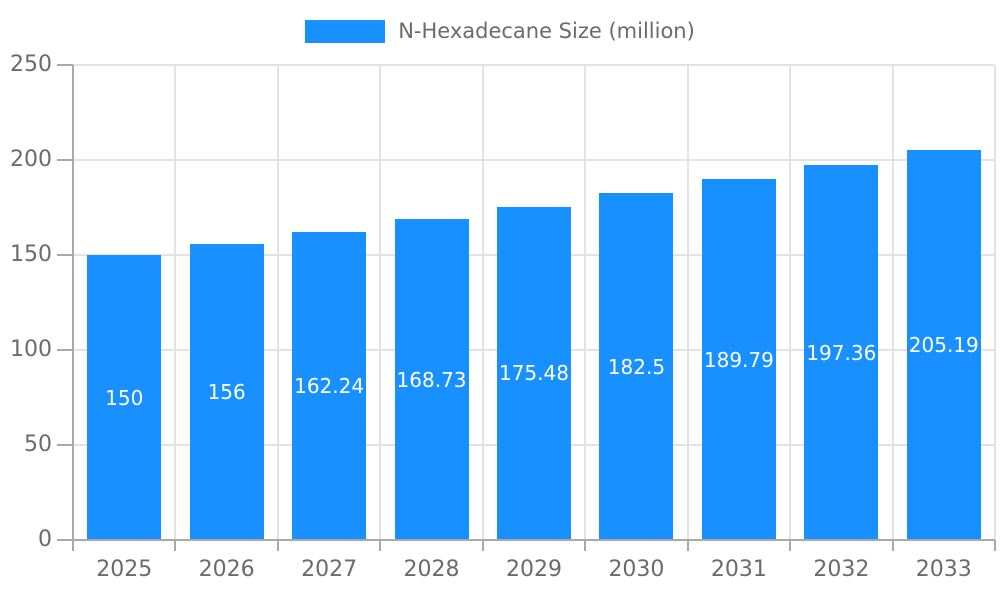 The height and width of the screenshot is (600, 1000). I want to click on x-axis-tick-label: 2031, so click(738, 569).